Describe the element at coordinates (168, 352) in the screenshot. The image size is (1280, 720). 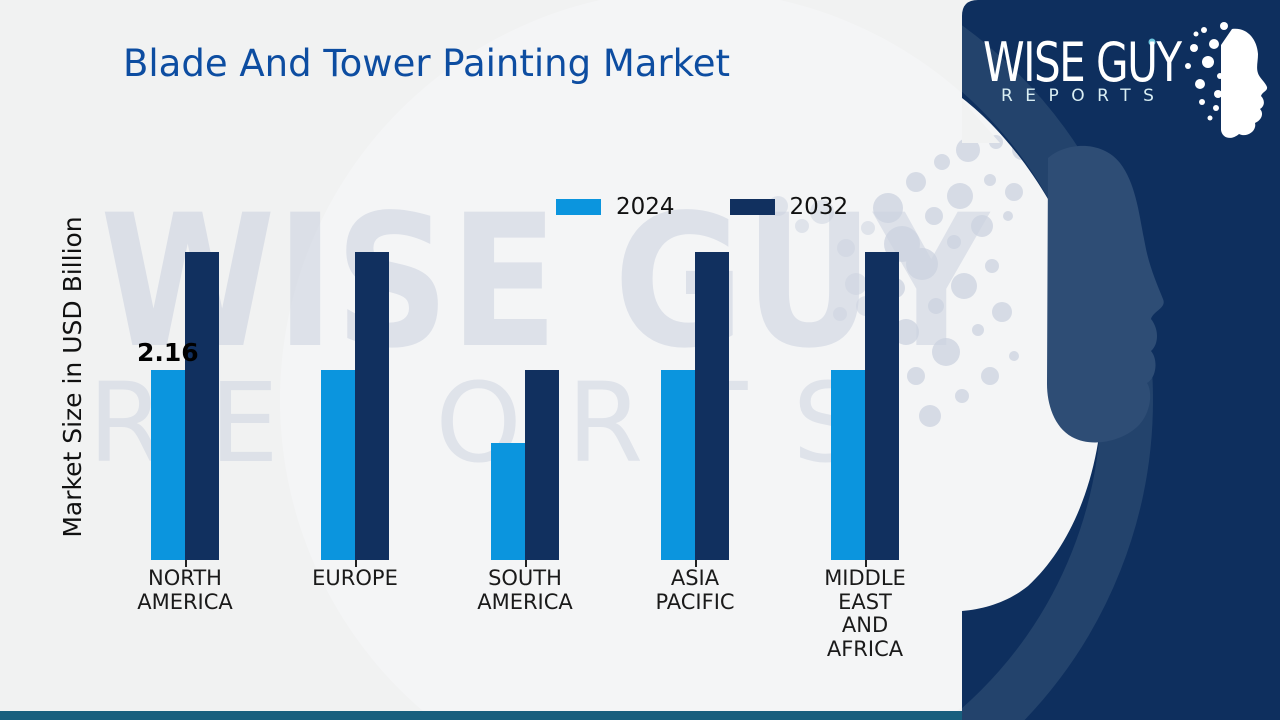
I see `bar-value-label: 2.16` at that location.